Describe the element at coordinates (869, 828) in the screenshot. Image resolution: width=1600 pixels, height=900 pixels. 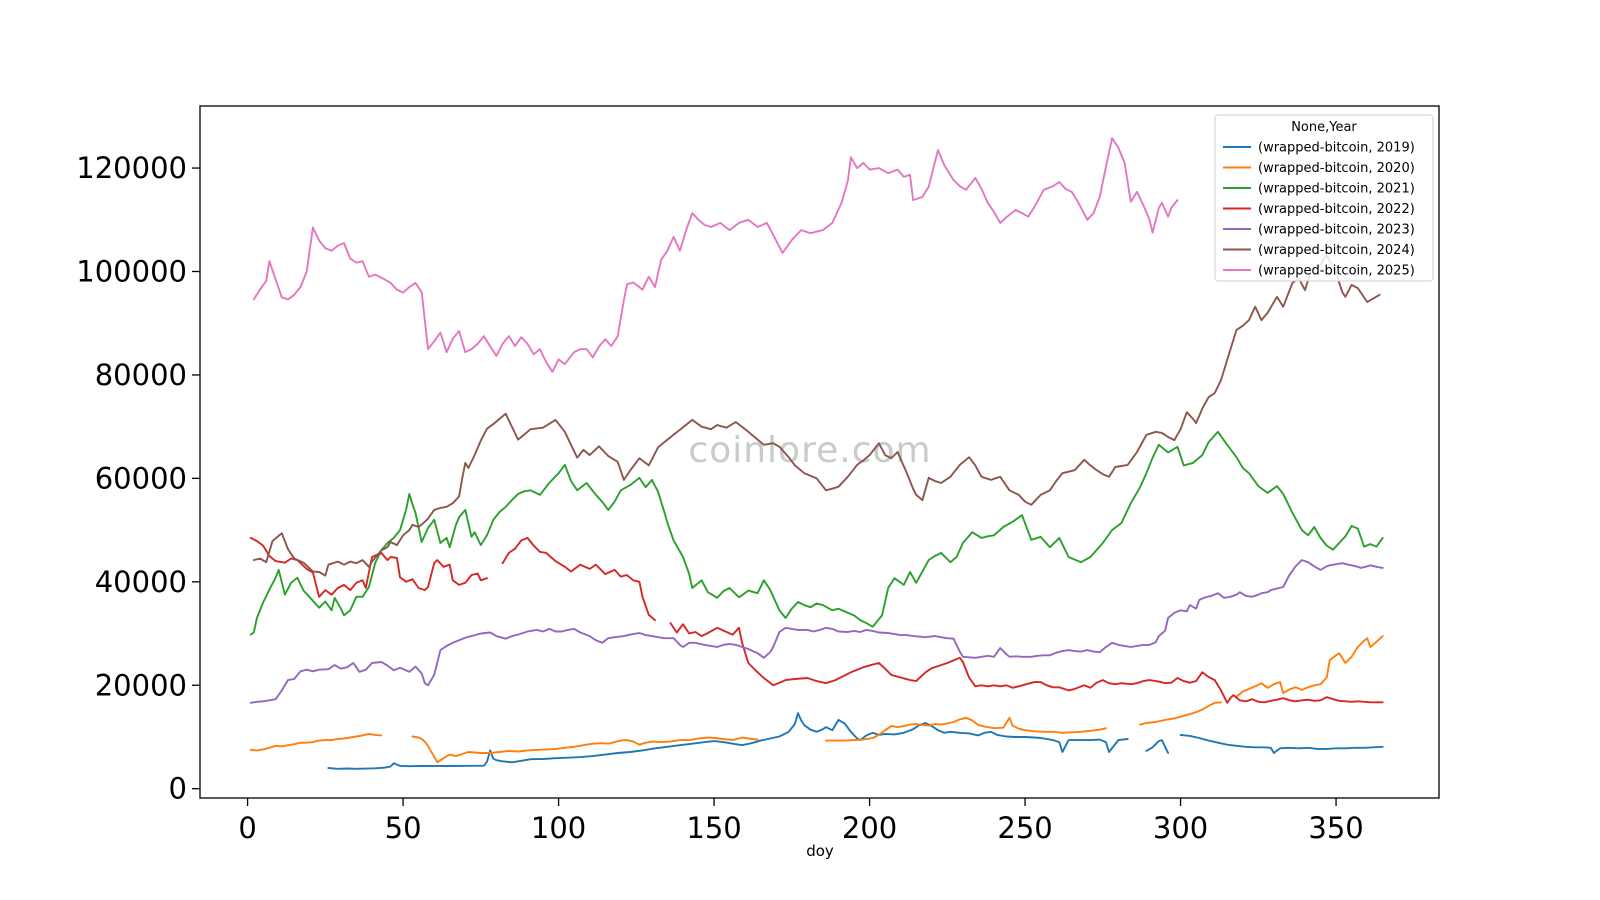
I see `x-tick-label: 200` at that location.